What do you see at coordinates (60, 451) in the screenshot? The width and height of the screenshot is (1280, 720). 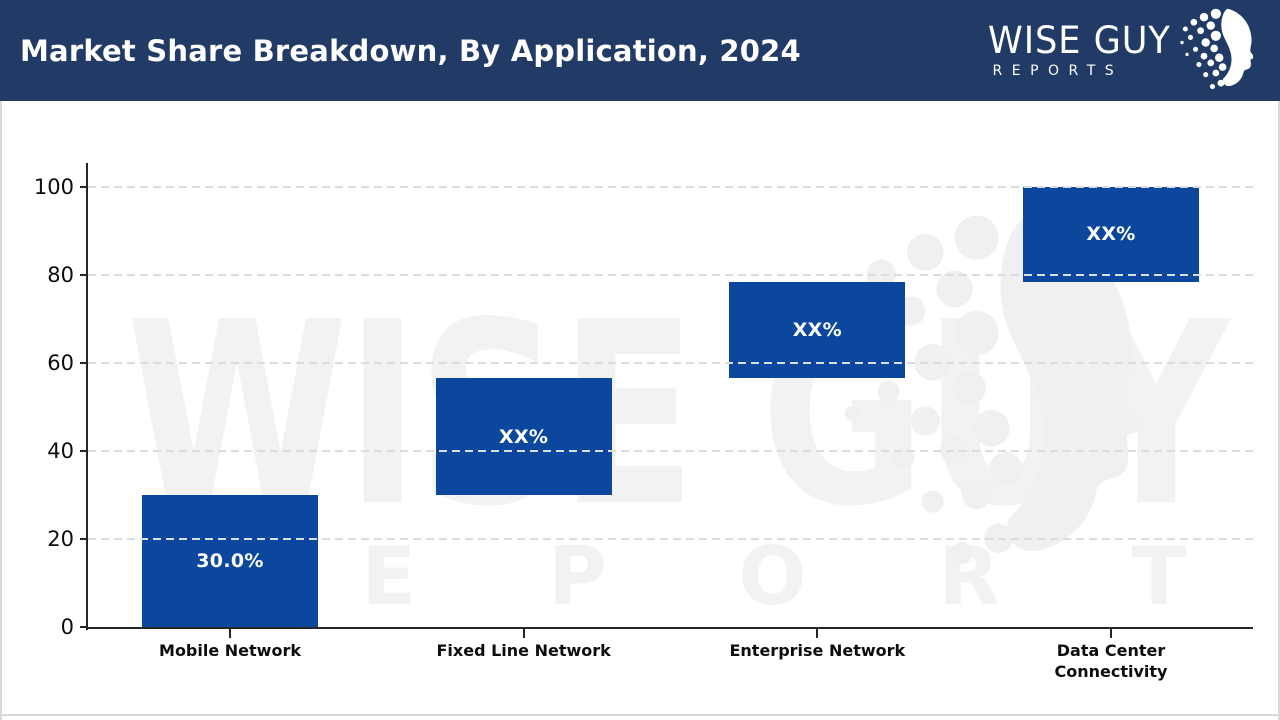 I see `y-tick-label-40: 40` at bounding box center [60, 451].